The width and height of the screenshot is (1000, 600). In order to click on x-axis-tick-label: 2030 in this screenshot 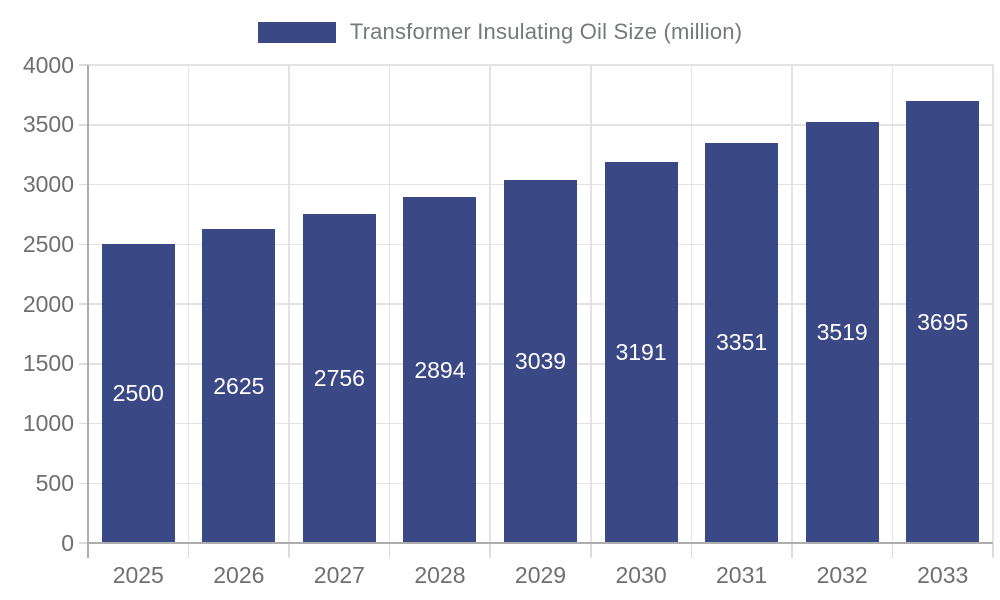, I will do `click(641, 575)`.